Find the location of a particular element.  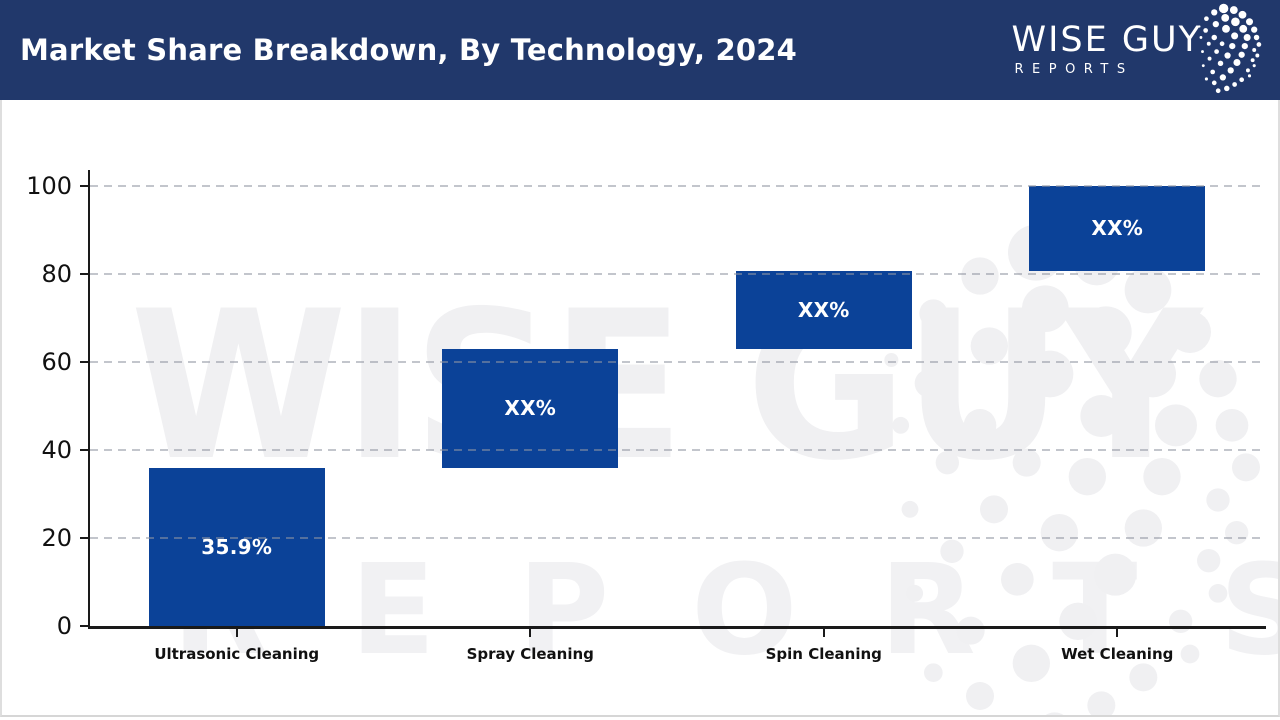

bar-segment: 35.9% is located at coordinates (236, 547).